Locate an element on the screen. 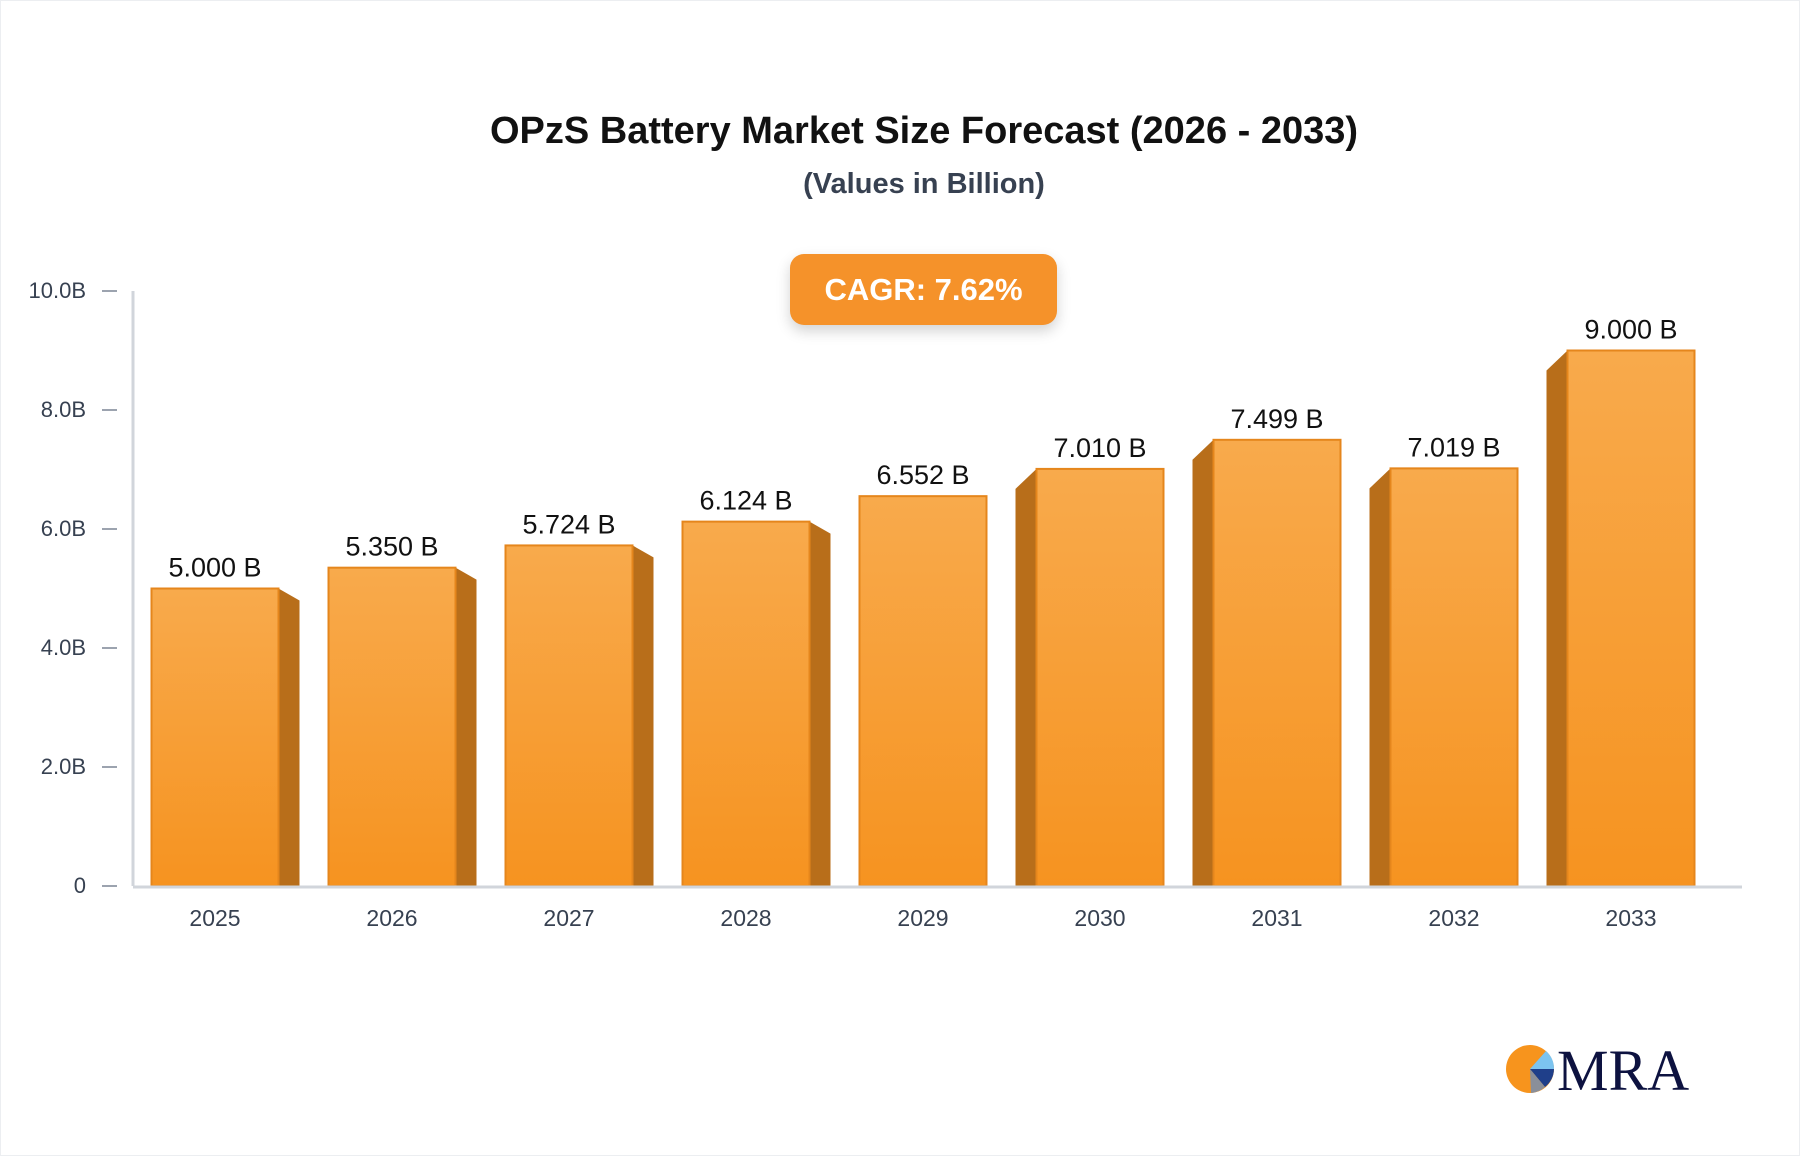 This screenshot has height=1156, width=1800. data-label: 6.552 B is located at coordinates (922, 475).